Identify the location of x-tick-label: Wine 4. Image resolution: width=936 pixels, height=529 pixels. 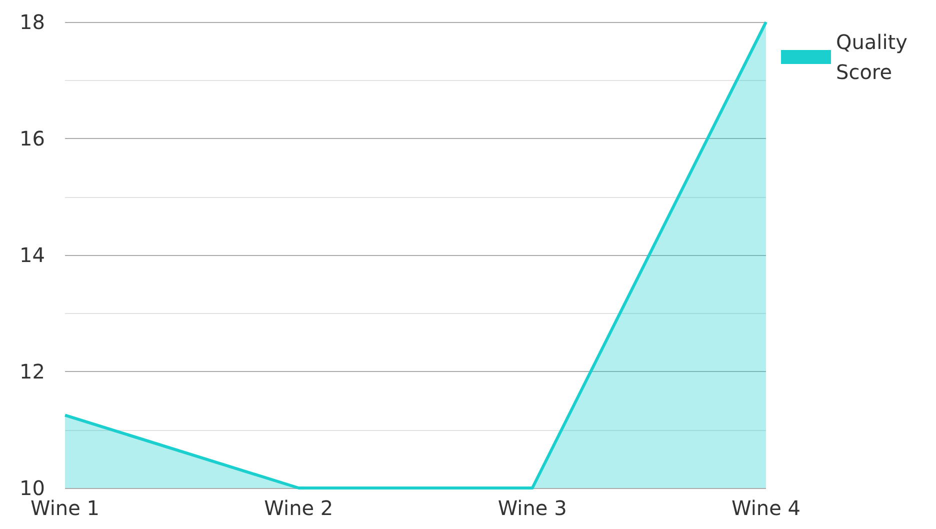
(766, 508).